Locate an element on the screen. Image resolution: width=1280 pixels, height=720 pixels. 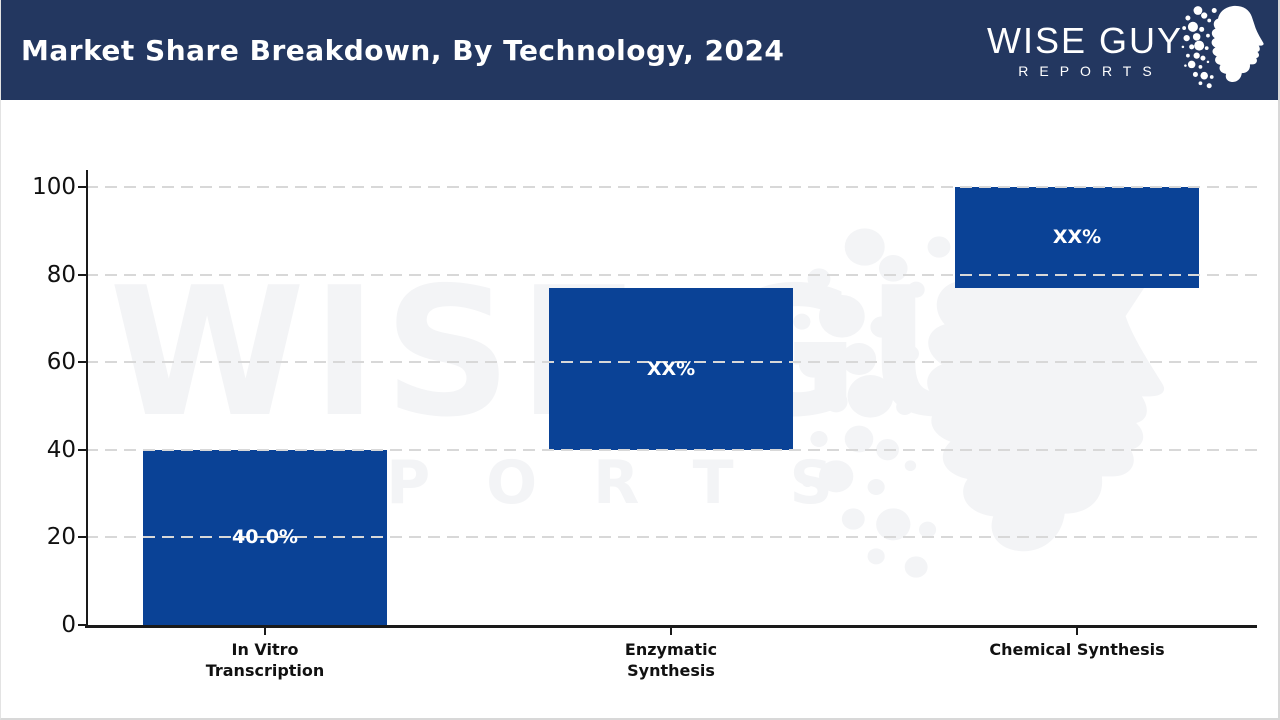
y-tick-label: 20 is located at coordinates (61, 537).